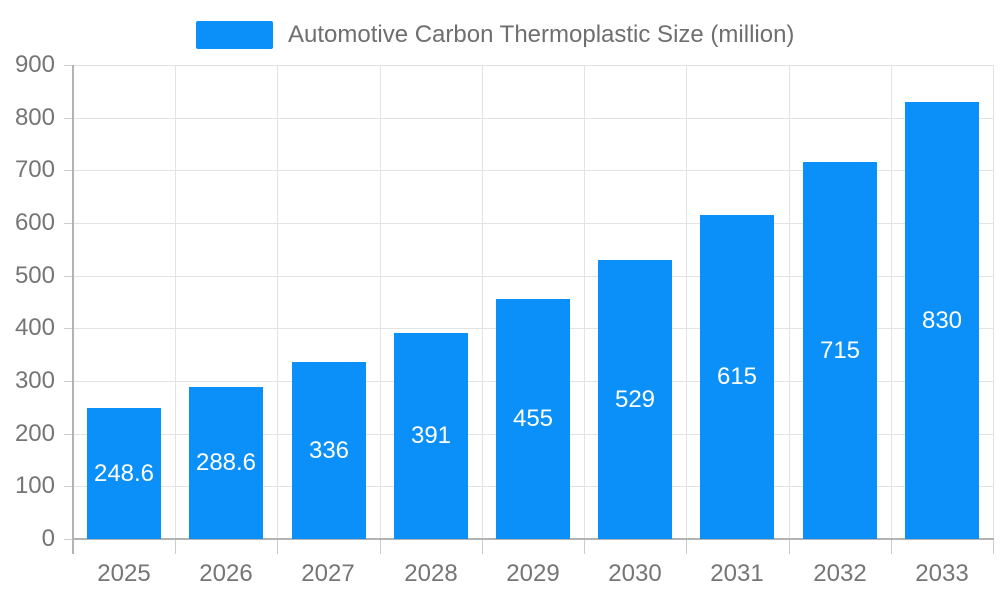 The height and width of the screenshot is (600, 1000). Describe the element at coordinates (34, 222) in the screenshot. I see `y-tick-label: 600` at that location.